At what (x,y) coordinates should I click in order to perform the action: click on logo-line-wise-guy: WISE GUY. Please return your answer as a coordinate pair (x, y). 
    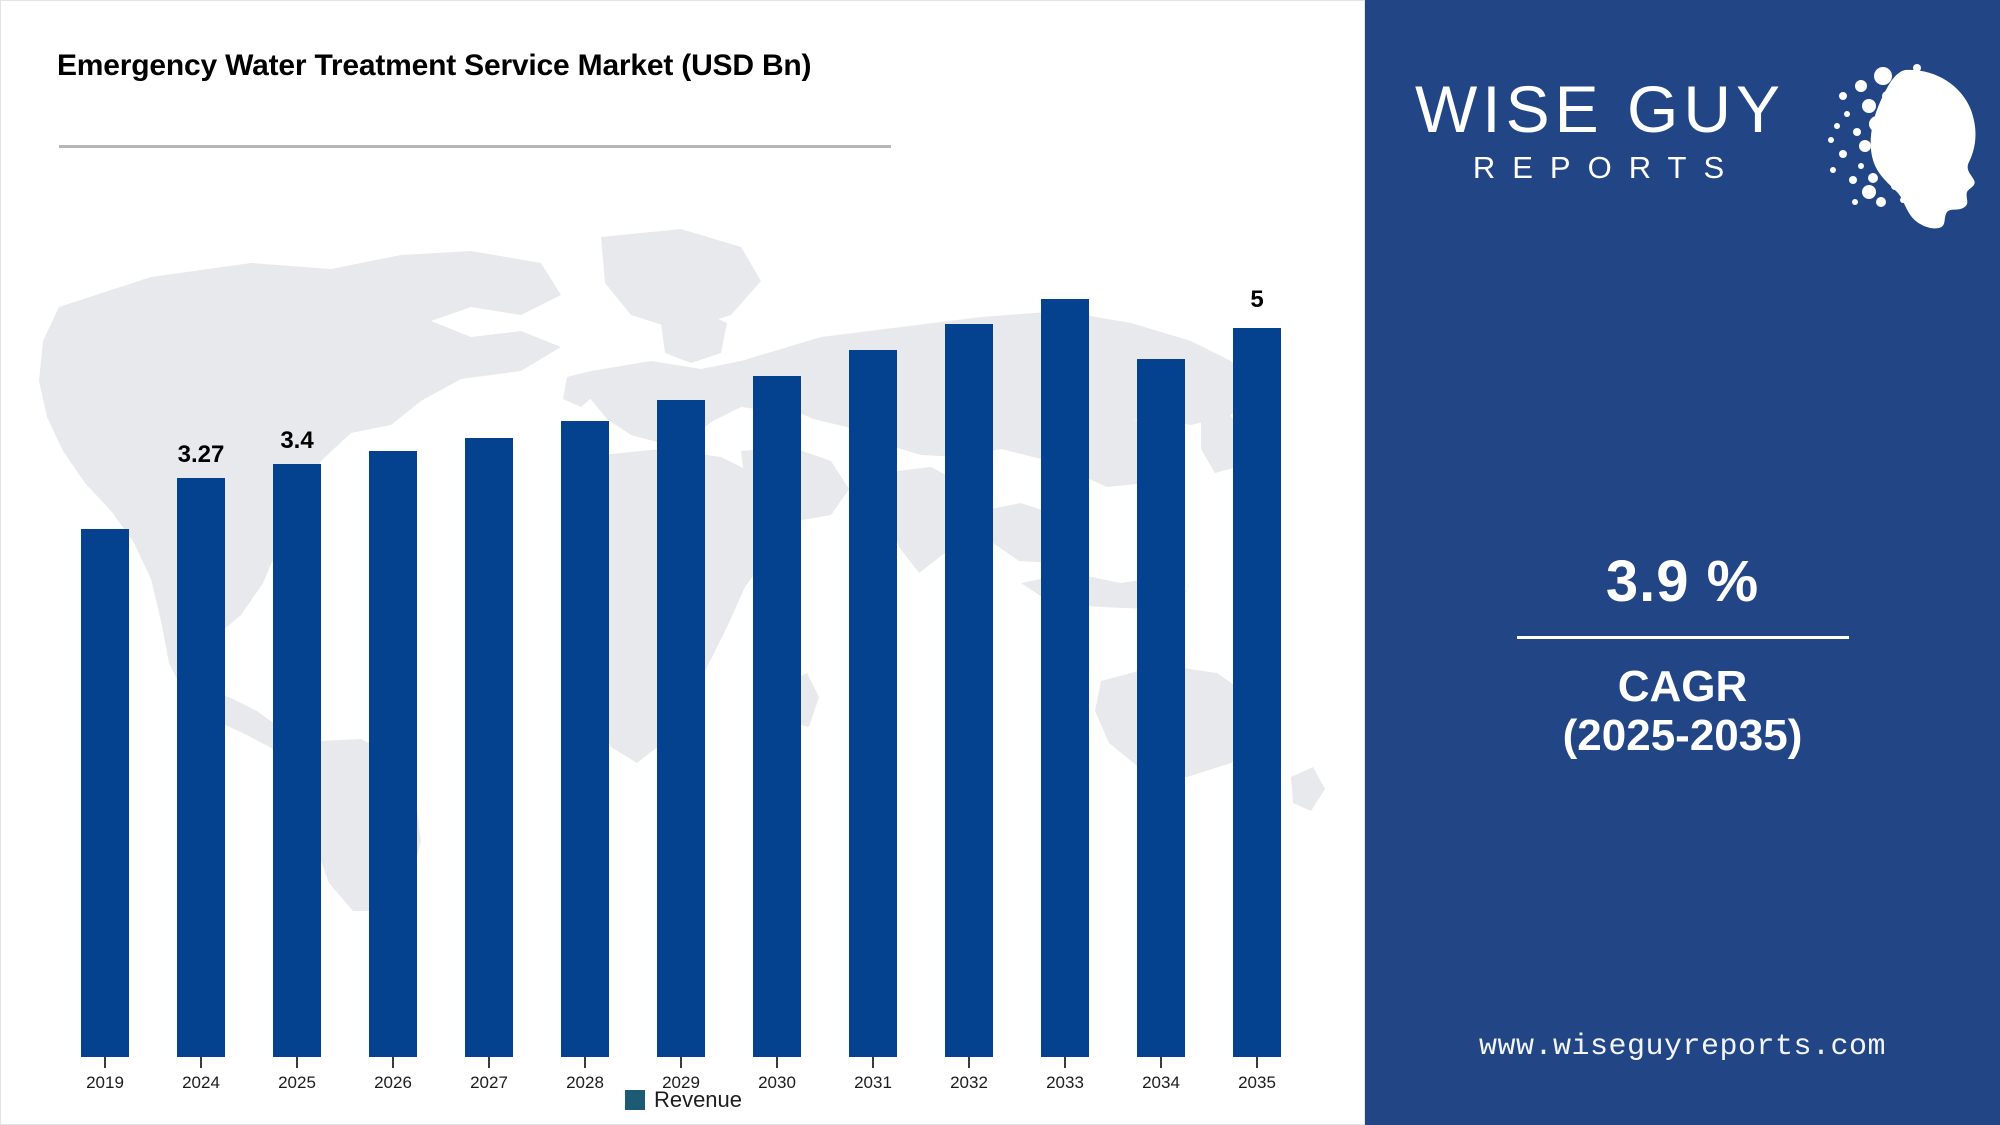
    Looking at the image, I should click on (1600, 109).